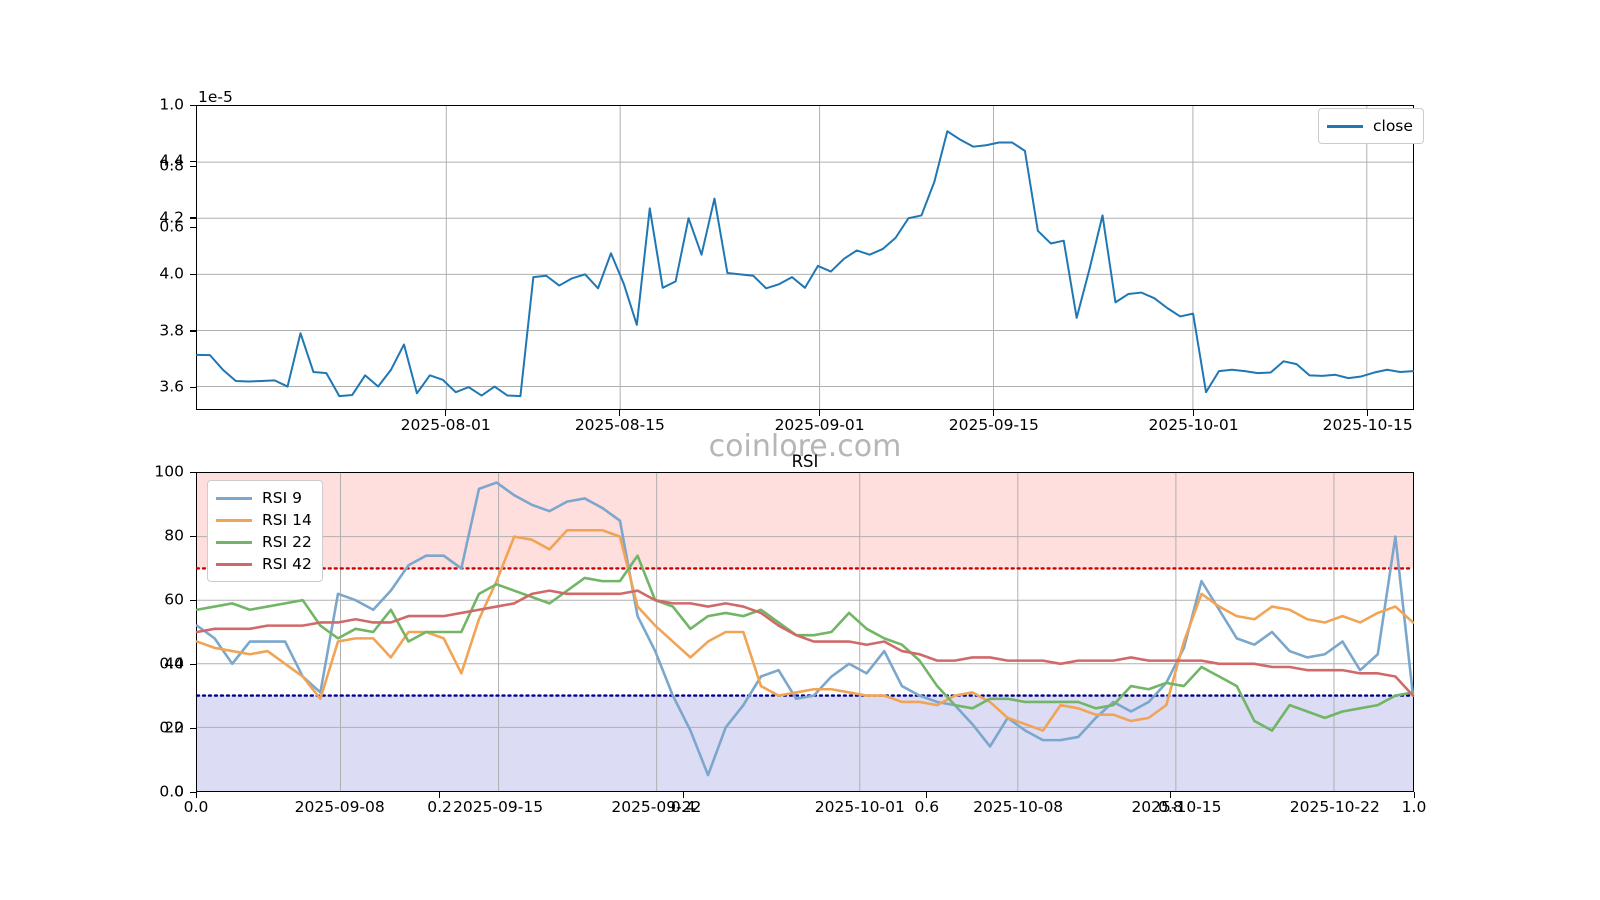 The width and height of the screenshot is (1600, 900). What do you see at coordinates (993, 425) in the screenshot?
I see `price-x-tick-2025-09-15: 2025-09-15` at bounding box center [993, 425].